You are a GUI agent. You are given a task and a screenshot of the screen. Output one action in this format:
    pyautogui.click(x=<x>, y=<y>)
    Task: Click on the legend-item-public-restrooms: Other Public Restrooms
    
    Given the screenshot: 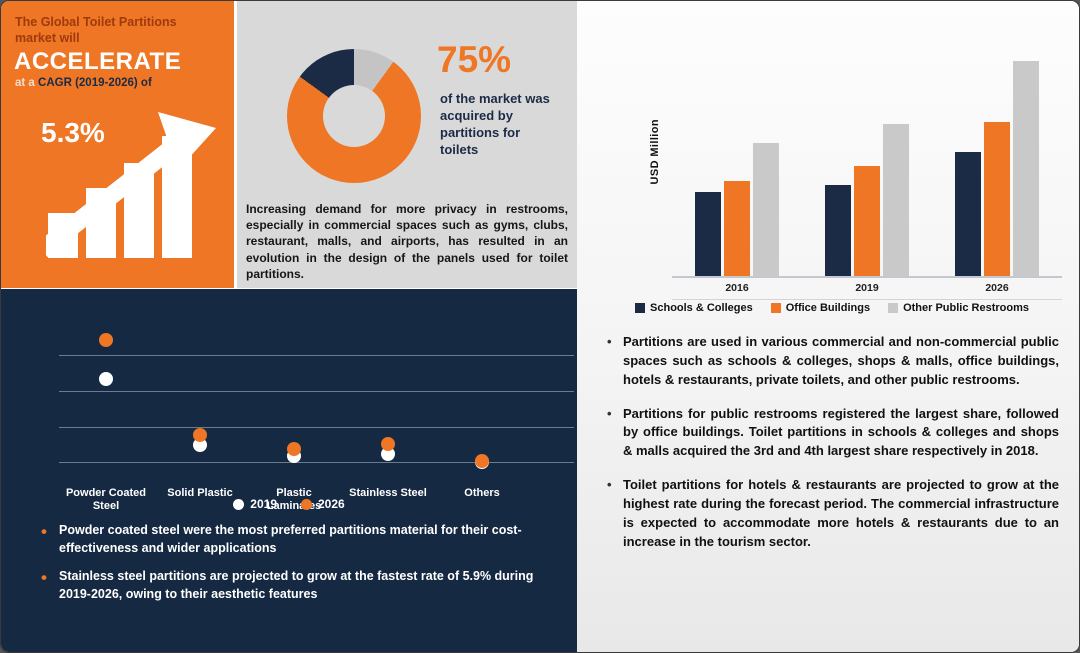 What is the action you would take?
    pyautogui.click(x=958, y=308)
    